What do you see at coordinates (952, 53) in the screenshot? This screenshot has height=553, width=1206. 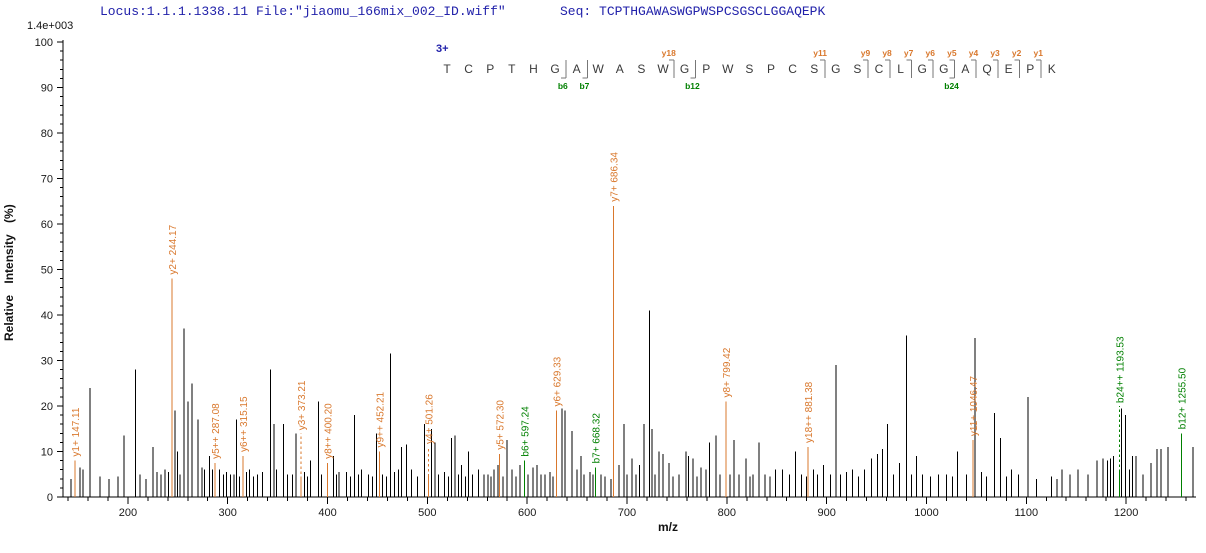 I see `ladder-y-label: y5` at bounding box center [952, 53].